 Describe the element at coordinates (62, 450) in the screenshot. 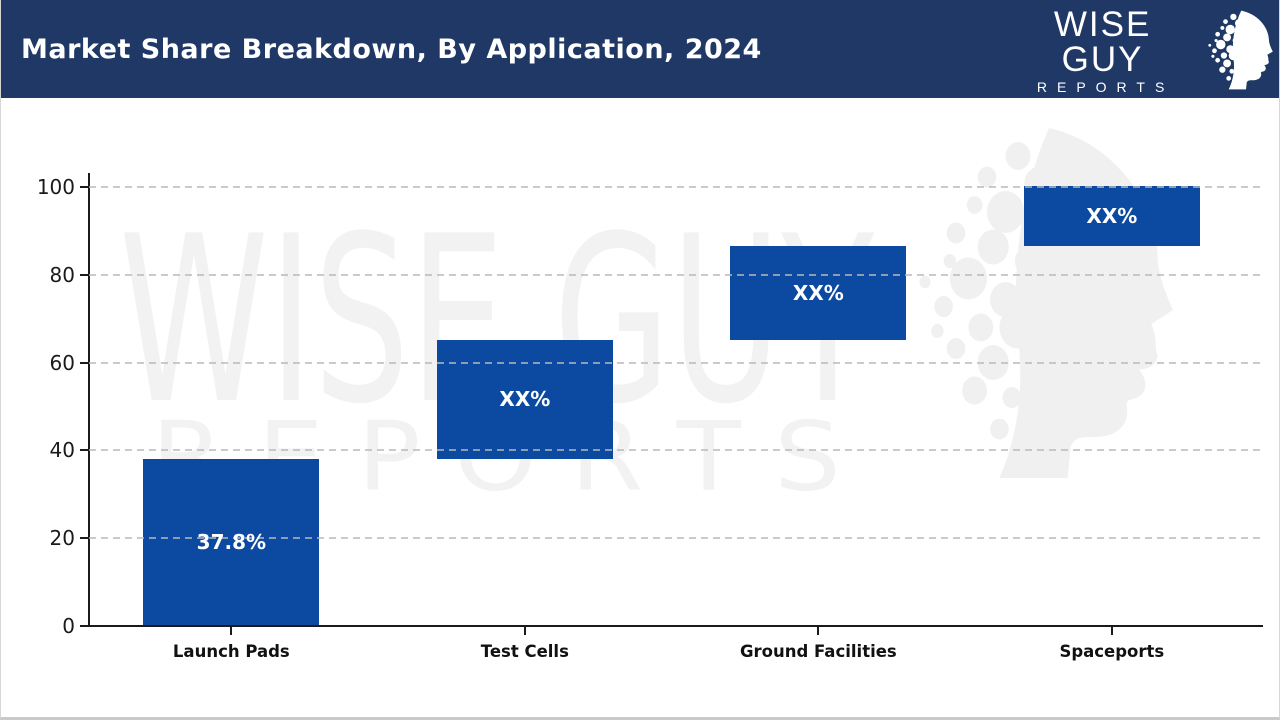

I see `y-tick-label: 40` at that location.